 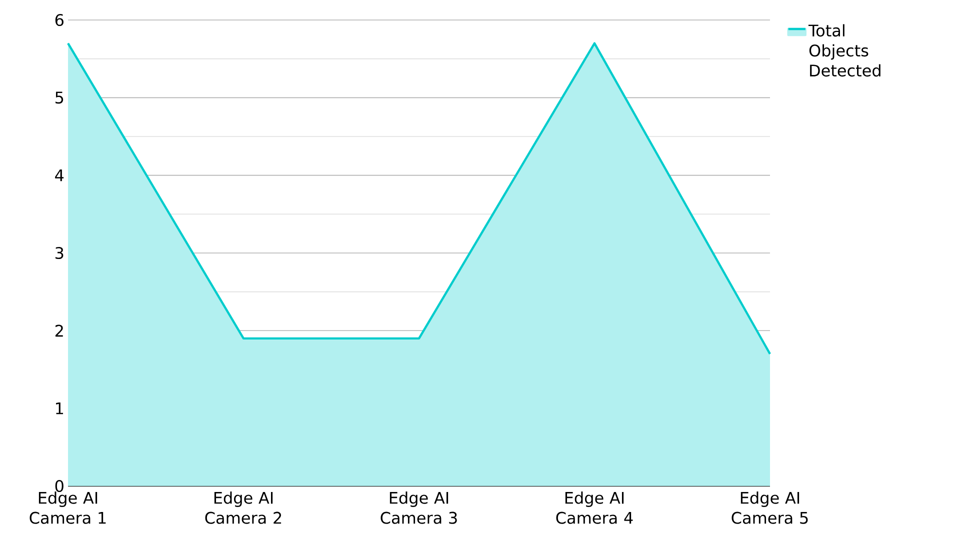 I want to click on y-tick-label: 4, so click(x=59, y=175).